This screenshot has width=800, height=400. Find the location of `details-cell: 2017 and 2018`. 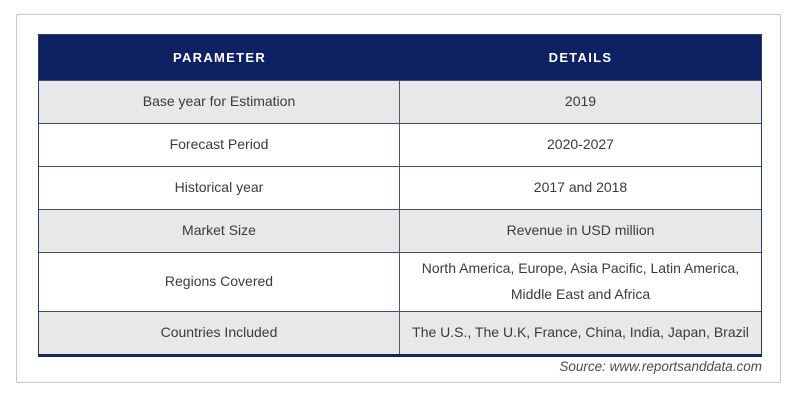

details-cell: 2017 and 2018 is located at coordinates (580, 187).